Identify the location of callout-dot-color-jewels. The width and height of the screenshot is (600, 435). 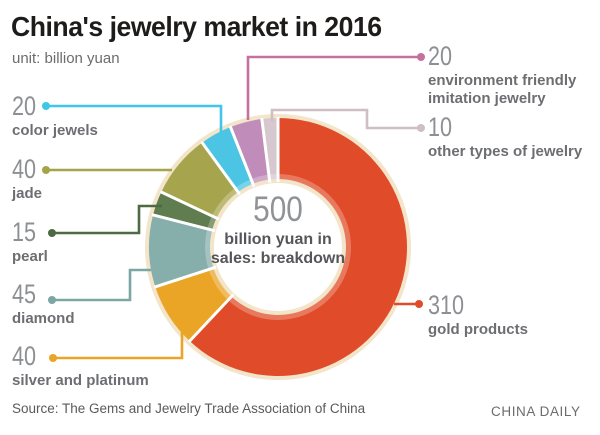
(46, 106).